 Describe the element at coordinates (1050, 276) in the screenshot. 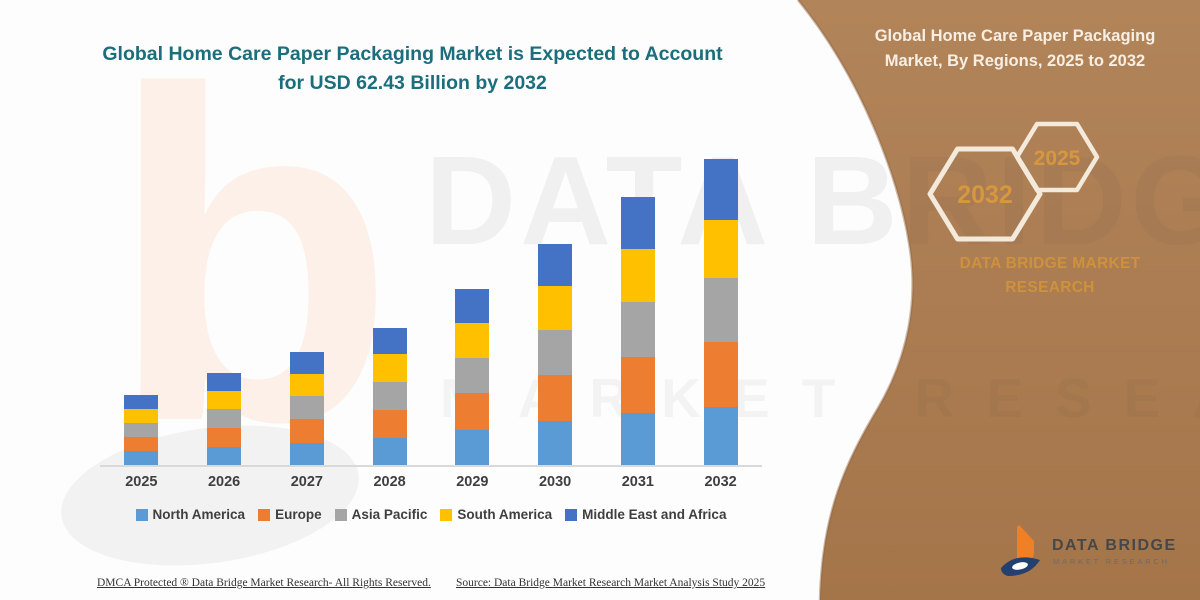

I see `brand-caption: DATA BRIDGE MARKET RESEARCH` at that location.